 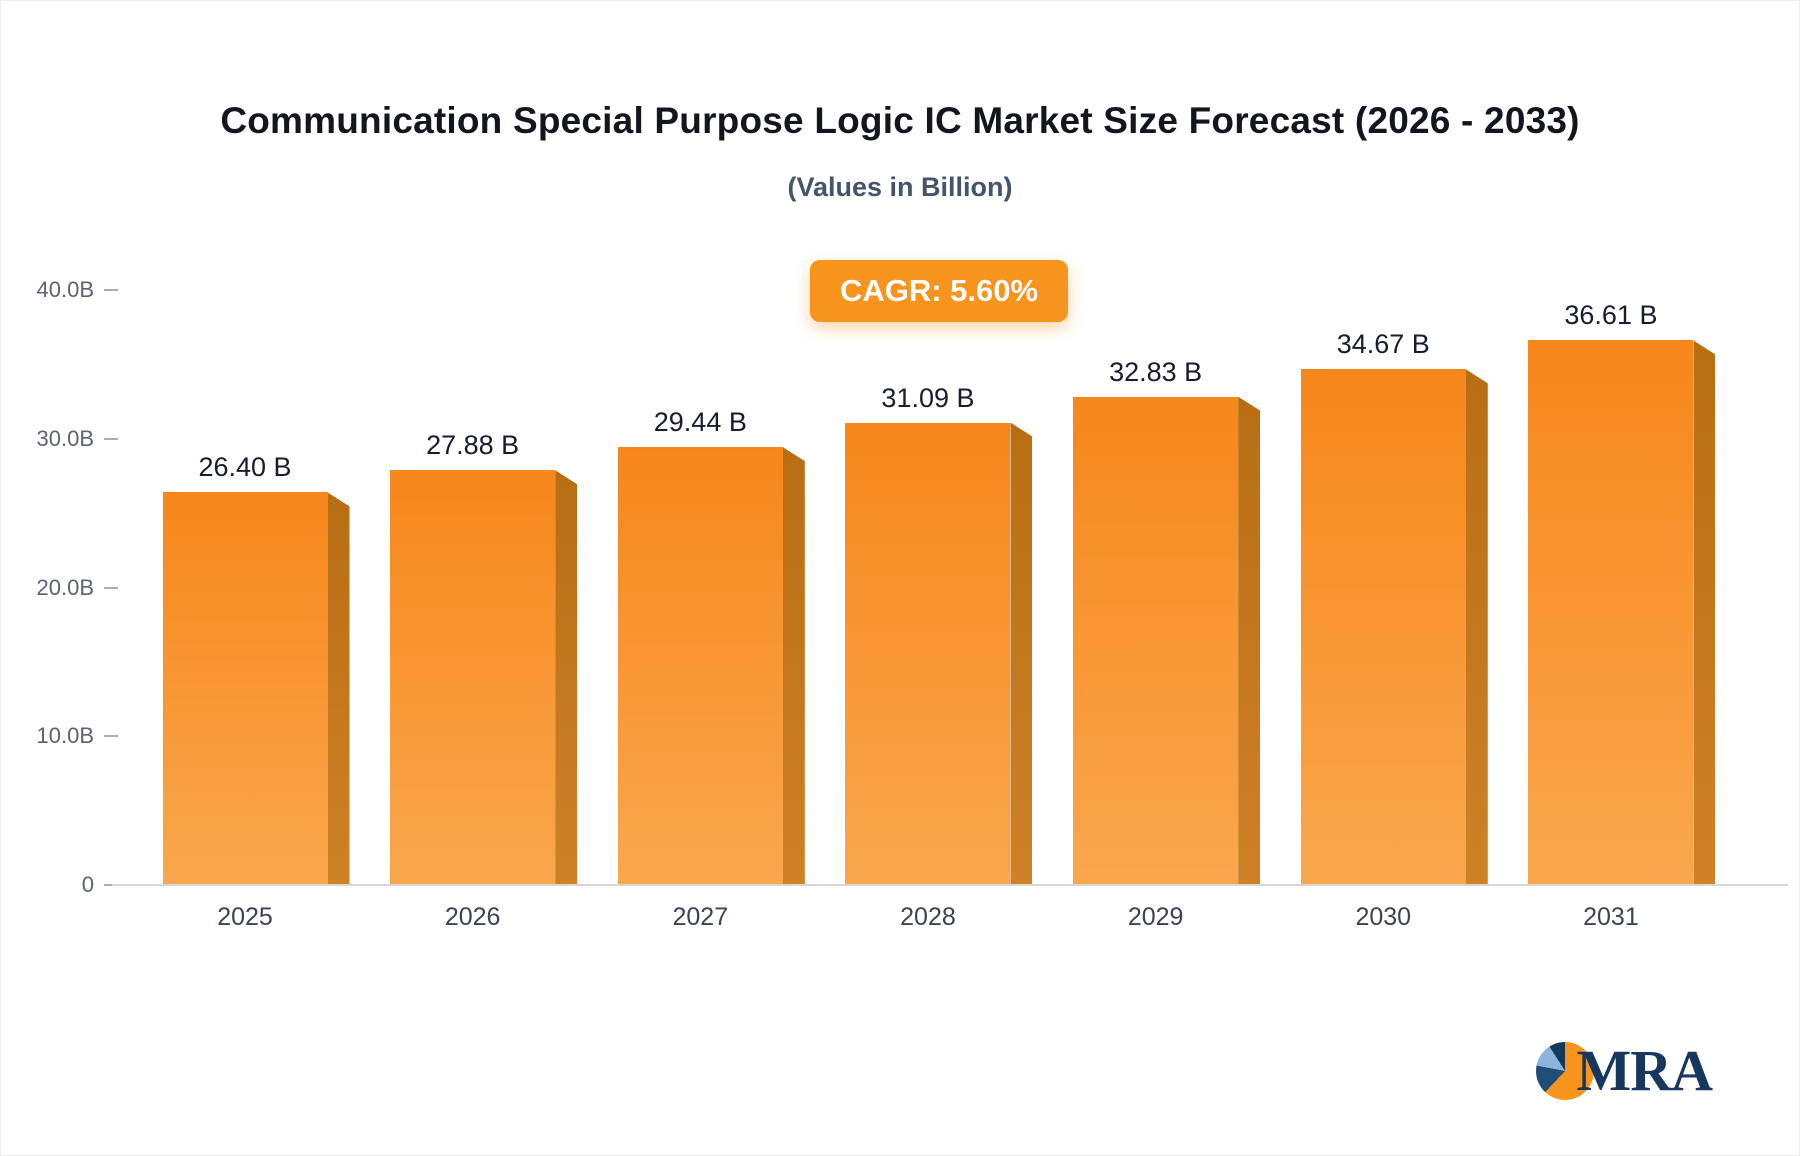 I want to click on x-axis-label: 2028, so click(x=928, y=917).